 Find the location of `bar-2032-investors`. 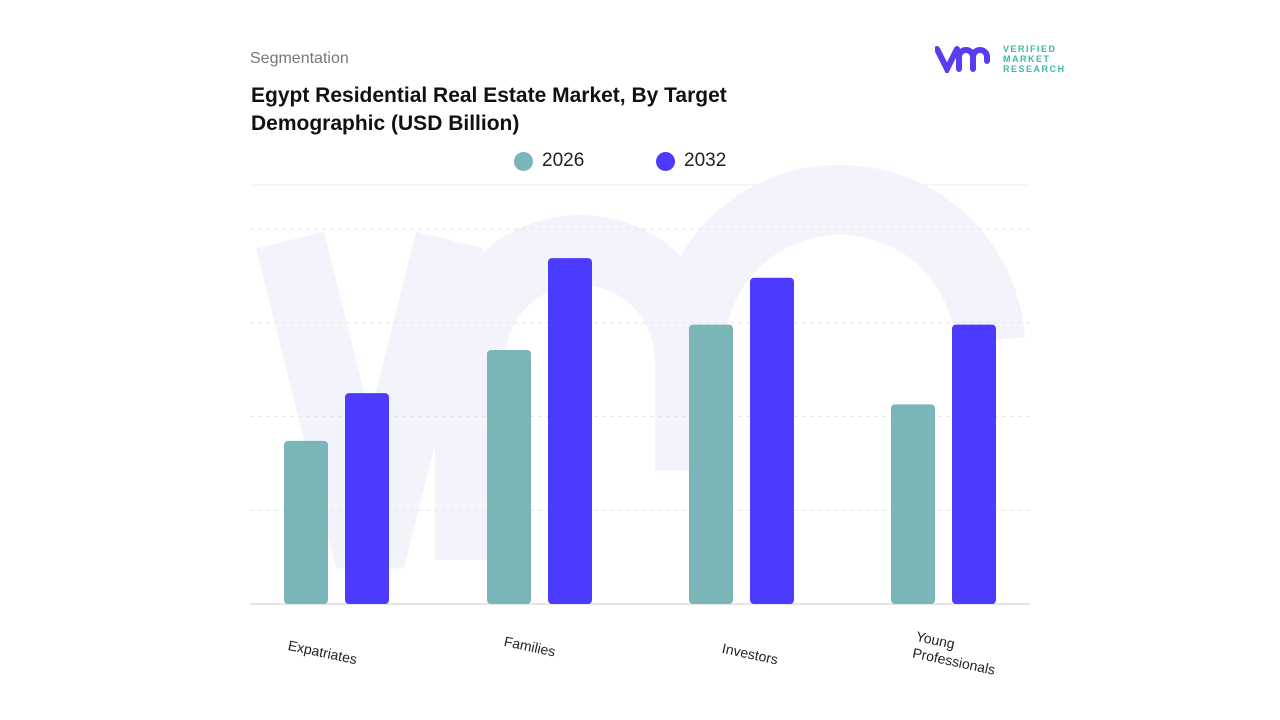

bar-2032-investors is located at coordinates (772, 440).